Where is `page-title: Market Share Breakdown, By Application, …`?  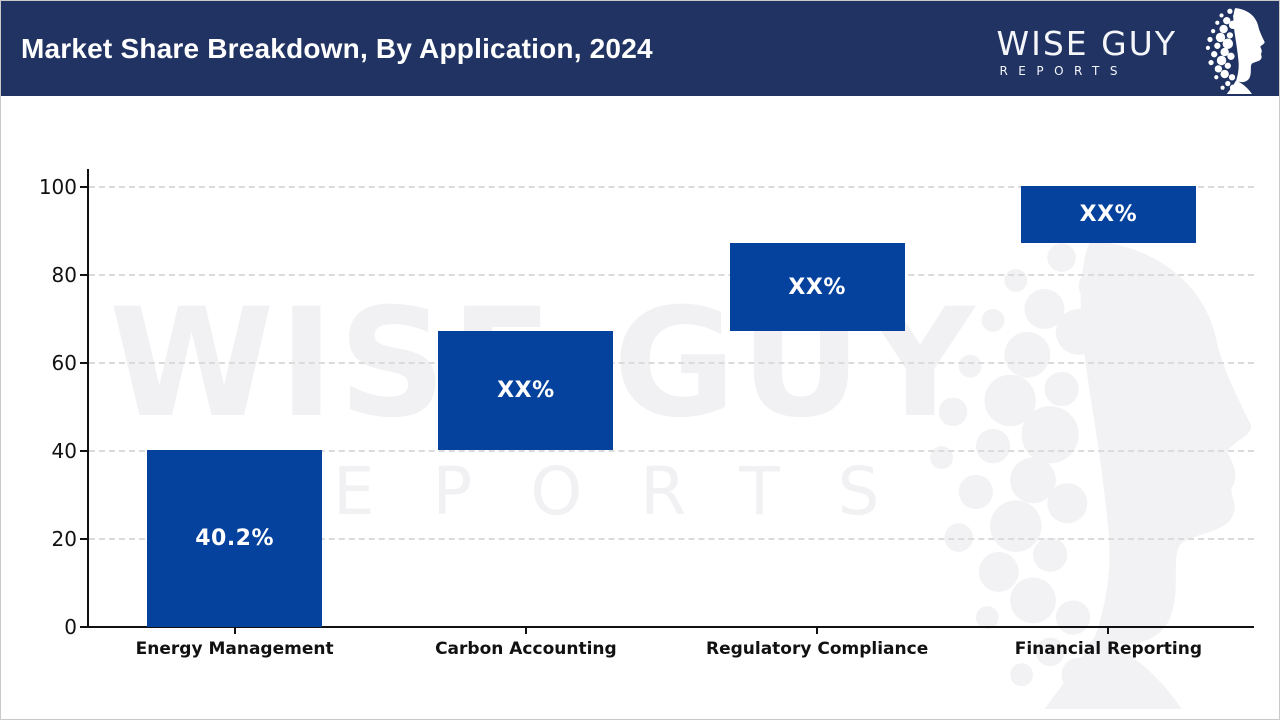 page-title: Market Share Breakdown, By Application, … is located at coordinates (337, 48).